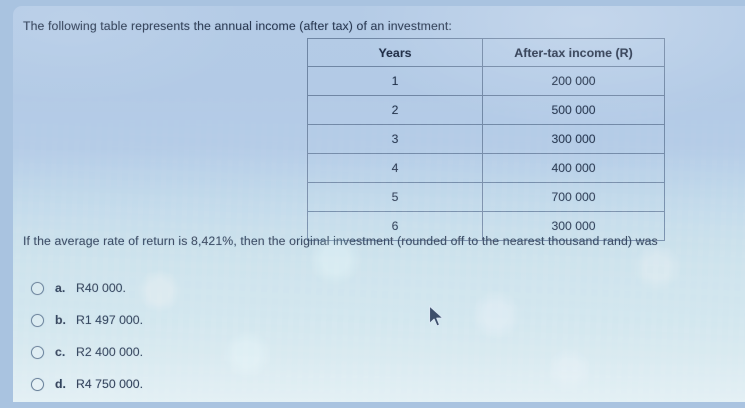  I want to click on table-row: 2 500 000, so click(486, 110).